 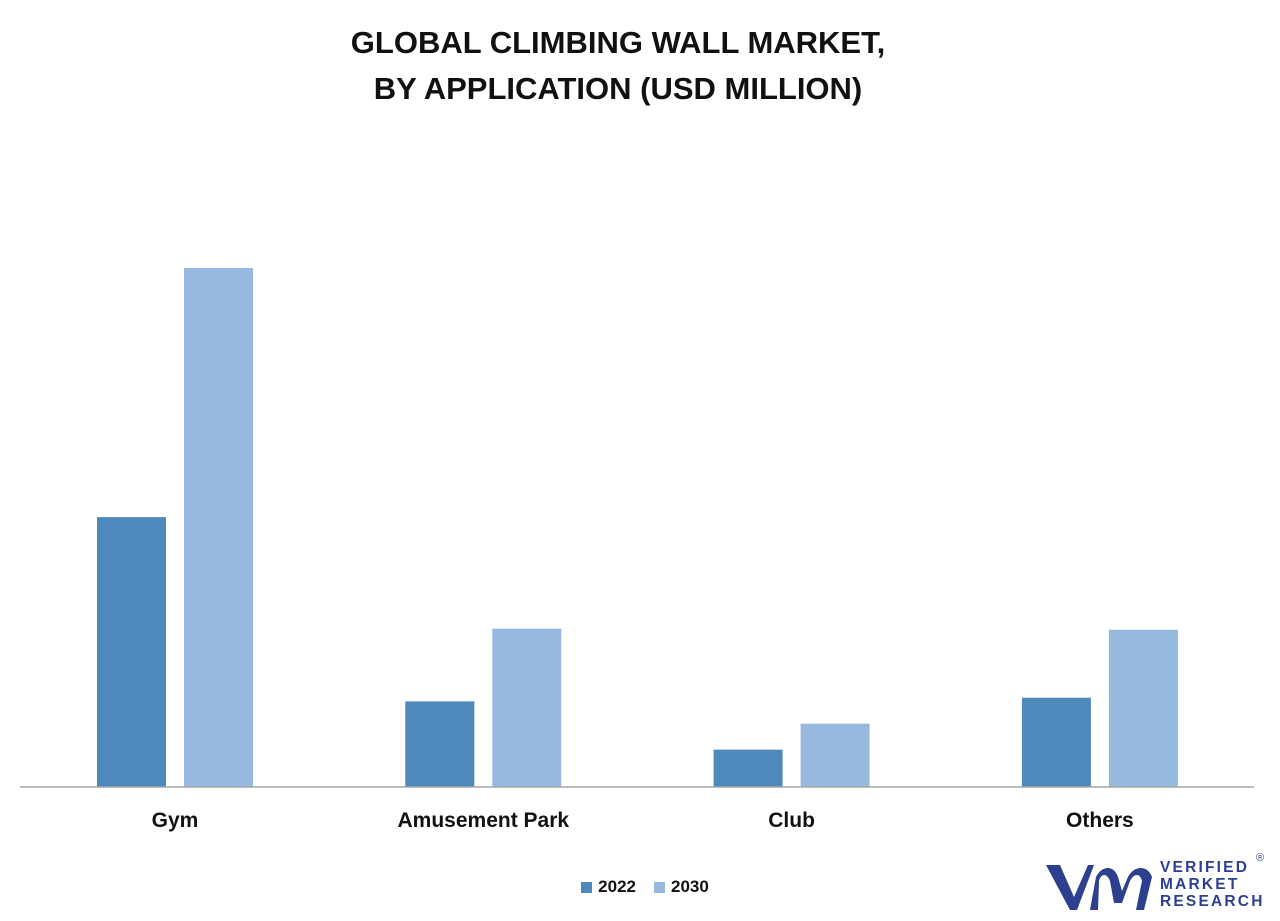 I want to click on bar-others-2030, so click(x=1143, y=708).